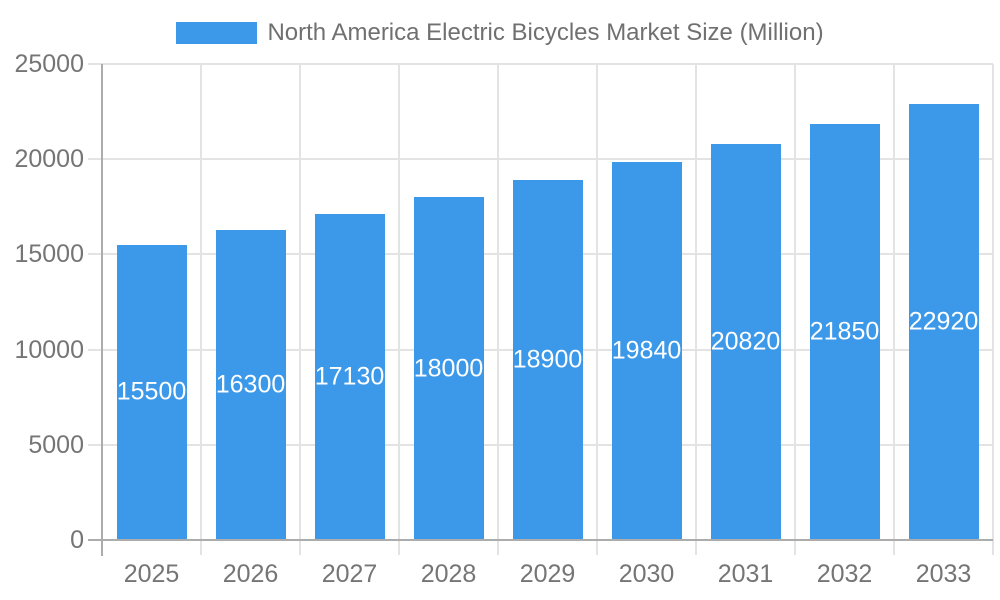 Image resolution: width=1000 pixels, height=600 pixels. What do you see at coordinates (49, 64) in the screenshot?
I see `y-tick-label-25000: 25000` at bounding box center [49, 64].